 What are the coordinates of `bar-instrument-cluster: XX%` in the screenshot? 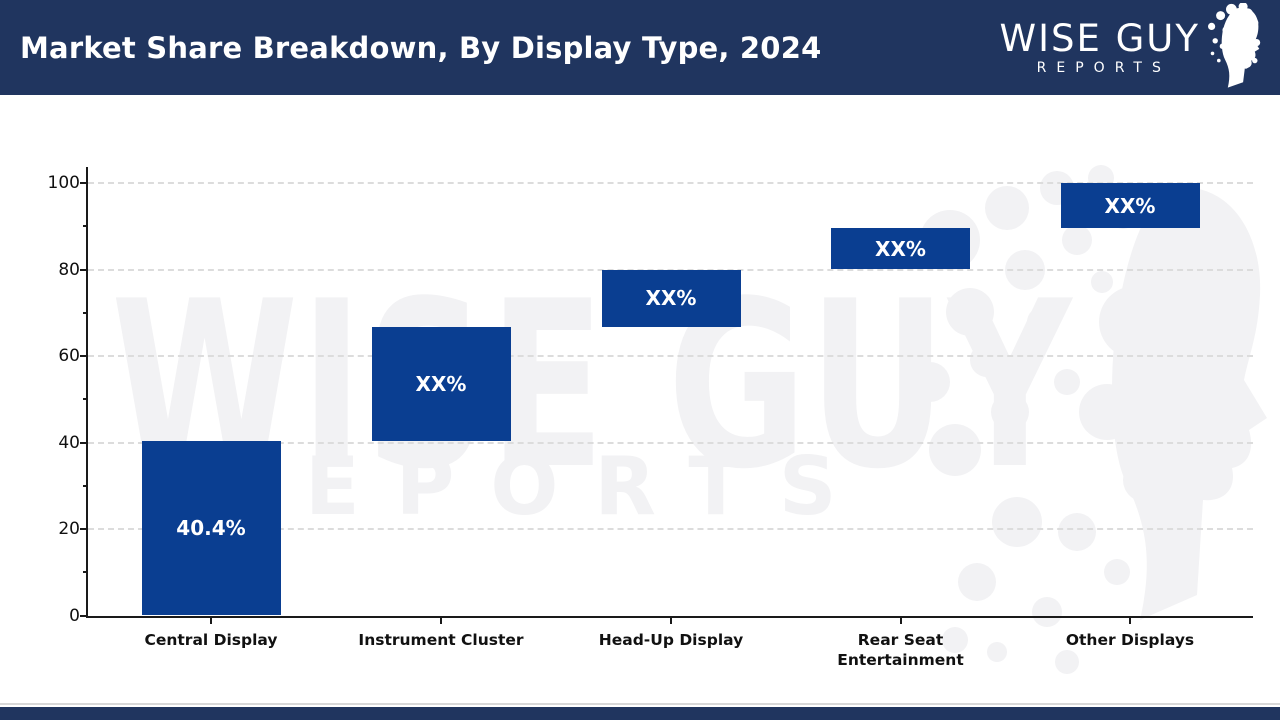 It's located at (441, 384).